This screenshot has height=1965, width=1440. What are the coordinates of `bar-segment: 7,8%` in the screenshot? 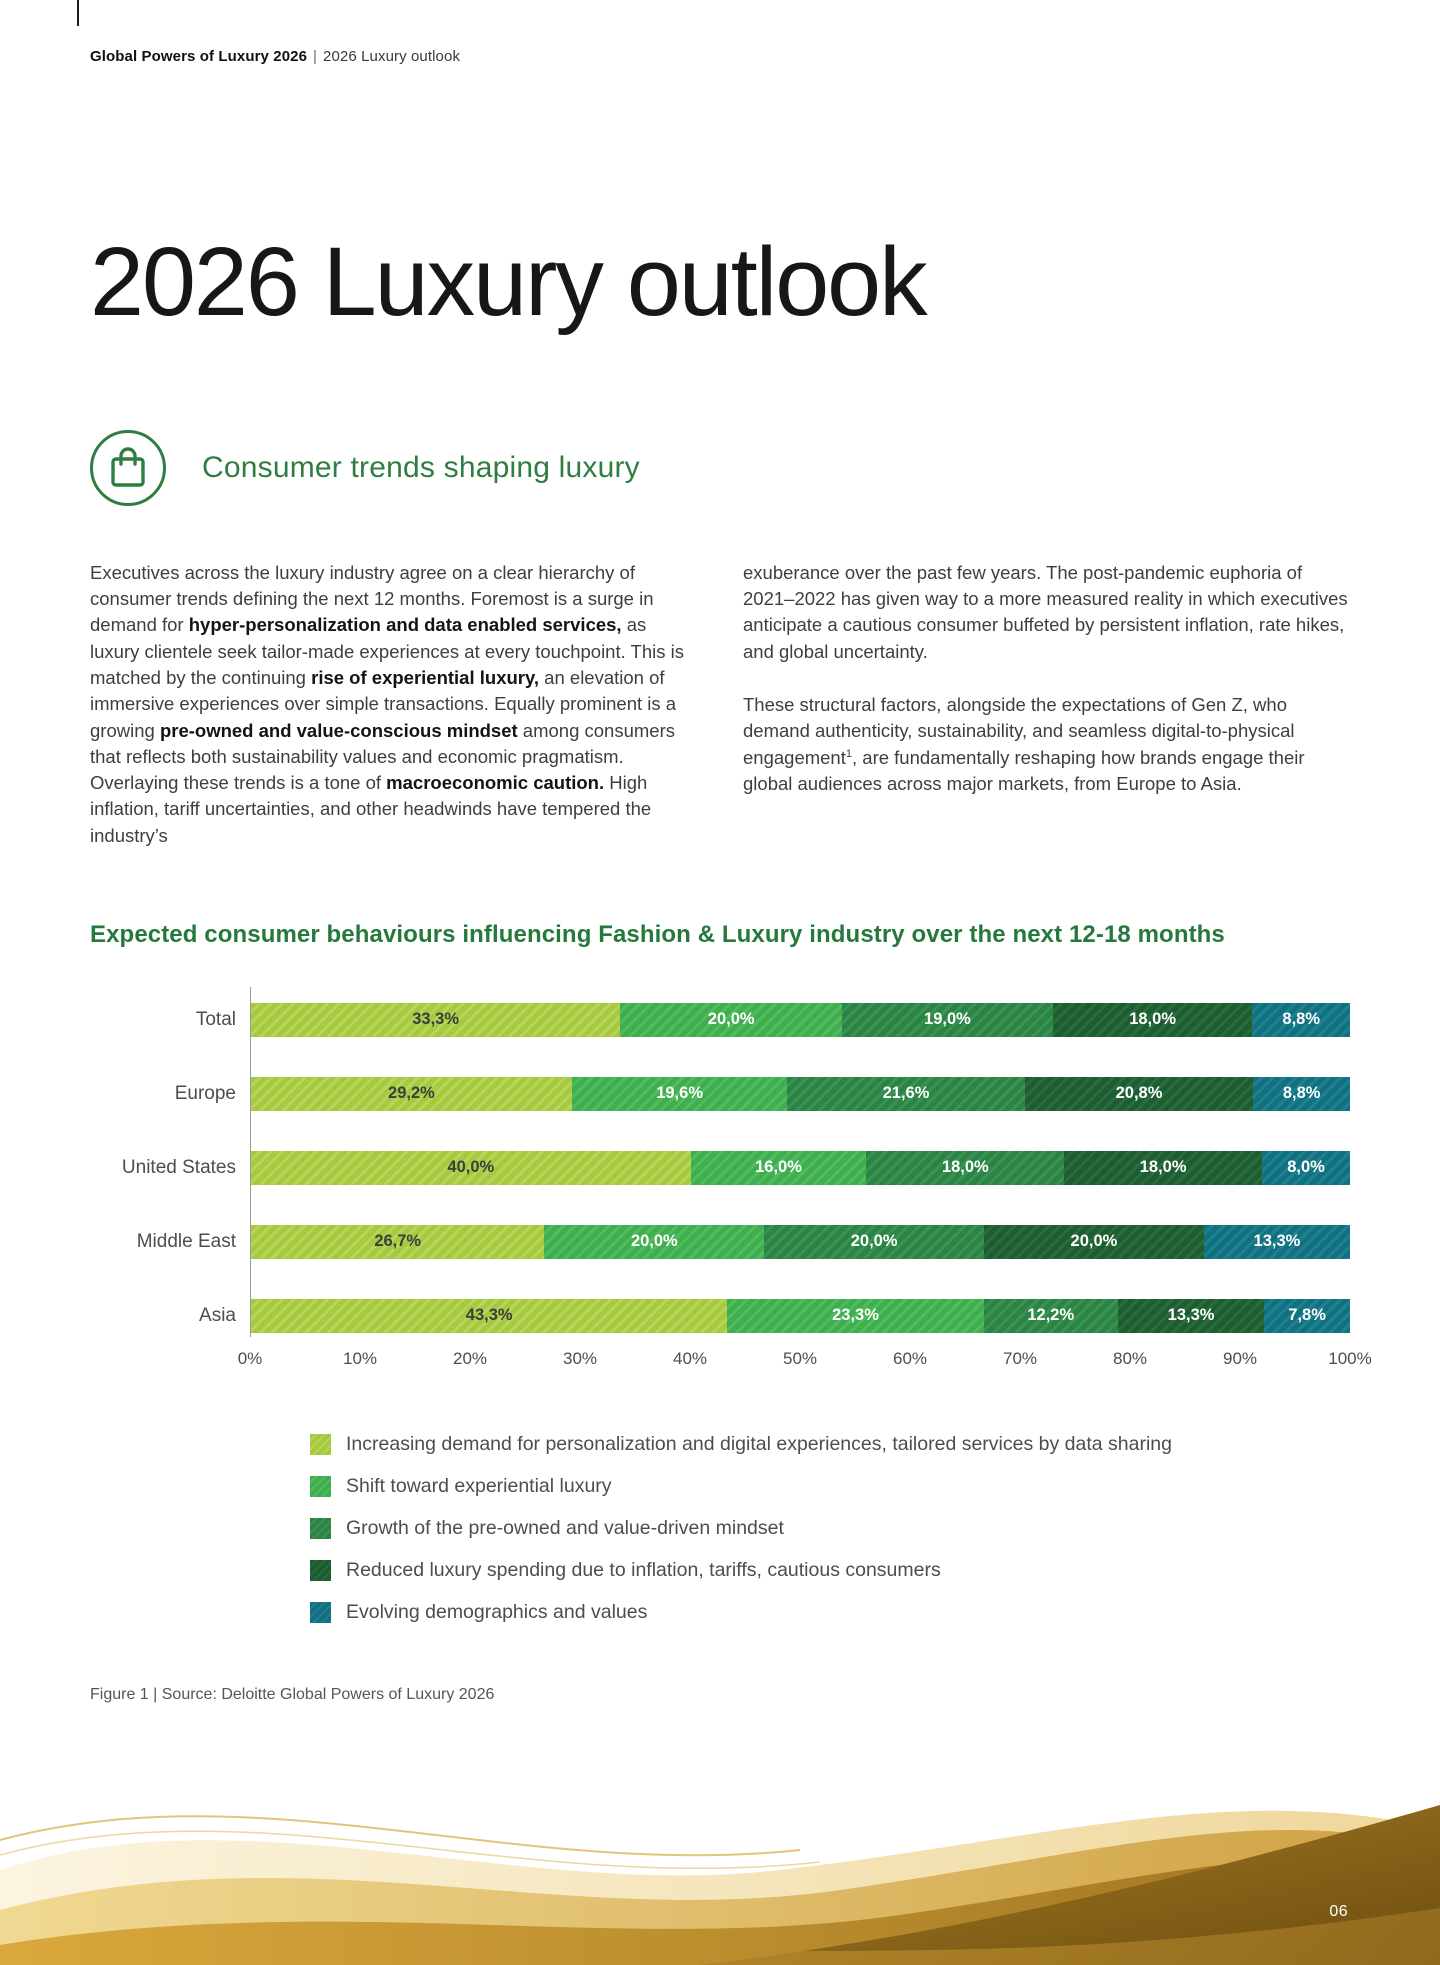 It's located at (1307, 1315).